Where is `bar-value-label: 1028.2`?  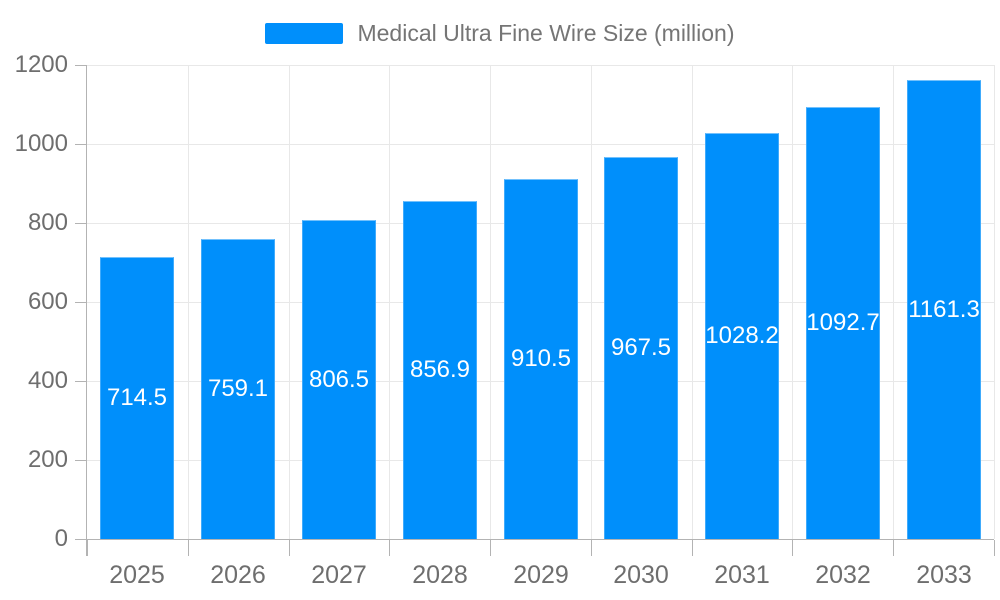 bar-value-label: 1028.2 is located at coordinates (742, 335).